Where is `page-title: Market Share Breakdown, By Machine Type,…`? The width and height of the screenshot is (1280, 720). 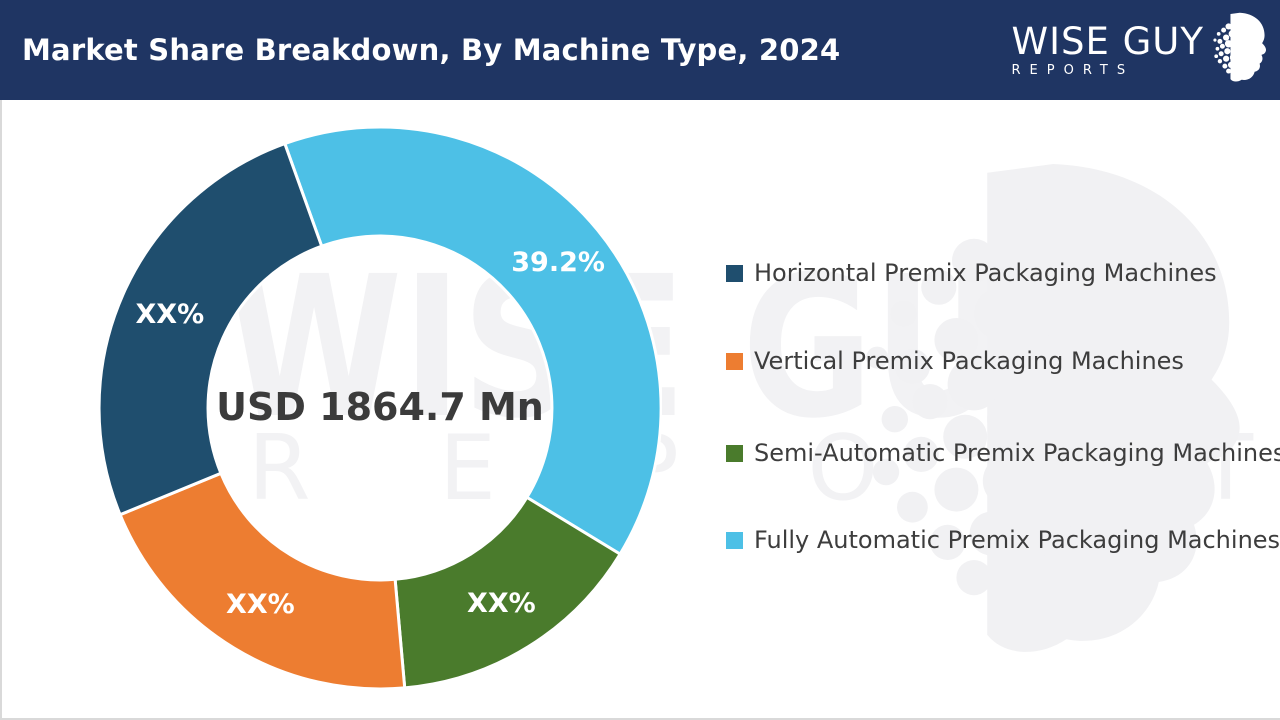
page-title: Market Share Breakdown, By Machine Type,… is located at coordinates (431, 50).